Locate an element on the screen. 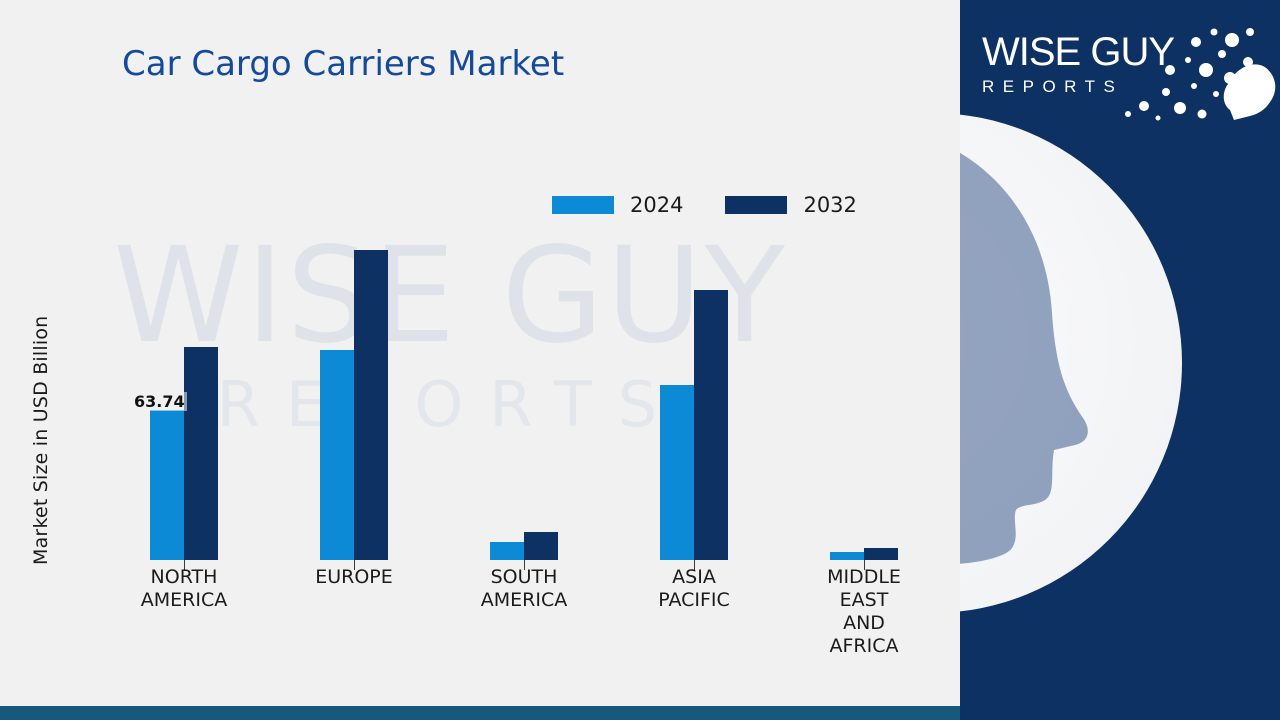  page-title: Car Cargo Carriers Market is located at coordinates (343, 64).